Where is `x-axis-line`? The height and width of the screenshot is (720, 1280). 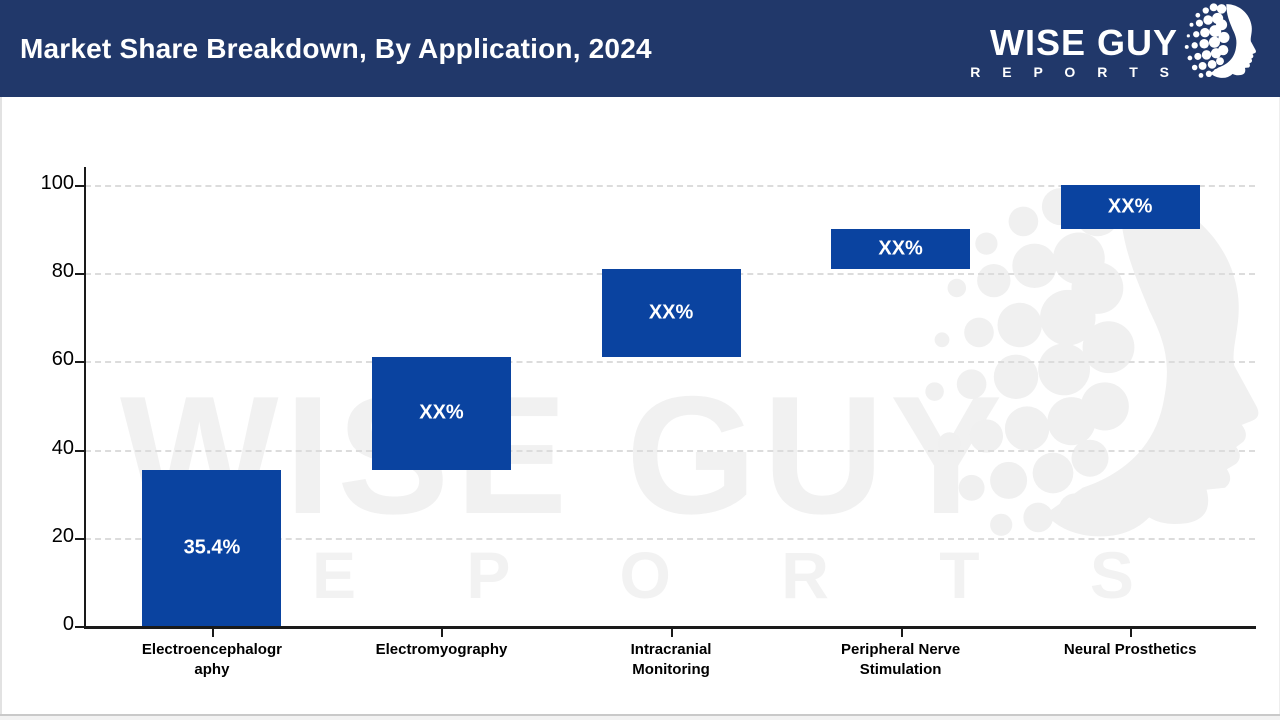
x-axis-line is located at coordinates (670, 627).